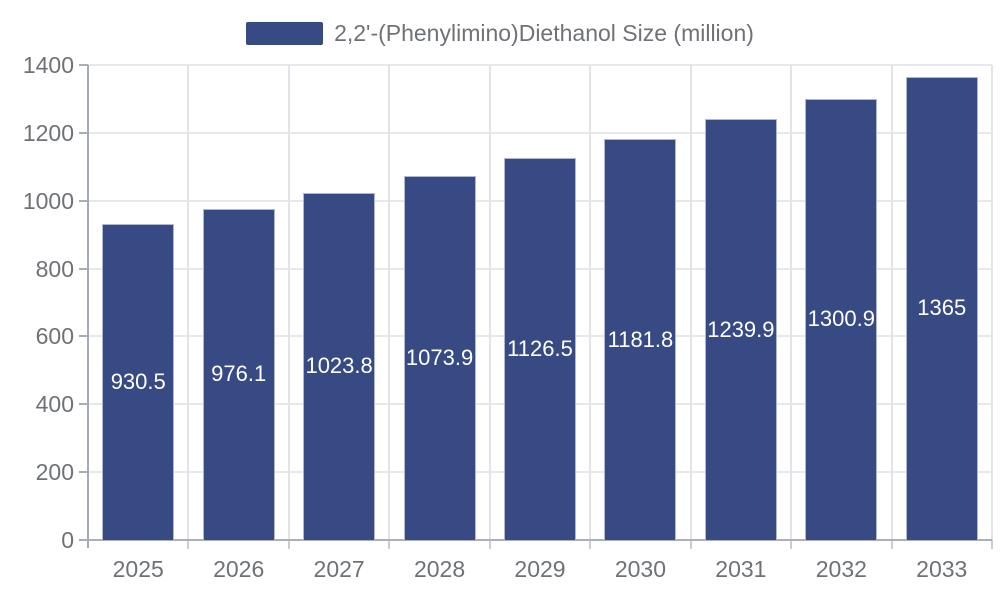  What do you see at coordinates (54, 472) in the screenshot?
I see `y-axis-label: 200` at bounding box center [54, 472].